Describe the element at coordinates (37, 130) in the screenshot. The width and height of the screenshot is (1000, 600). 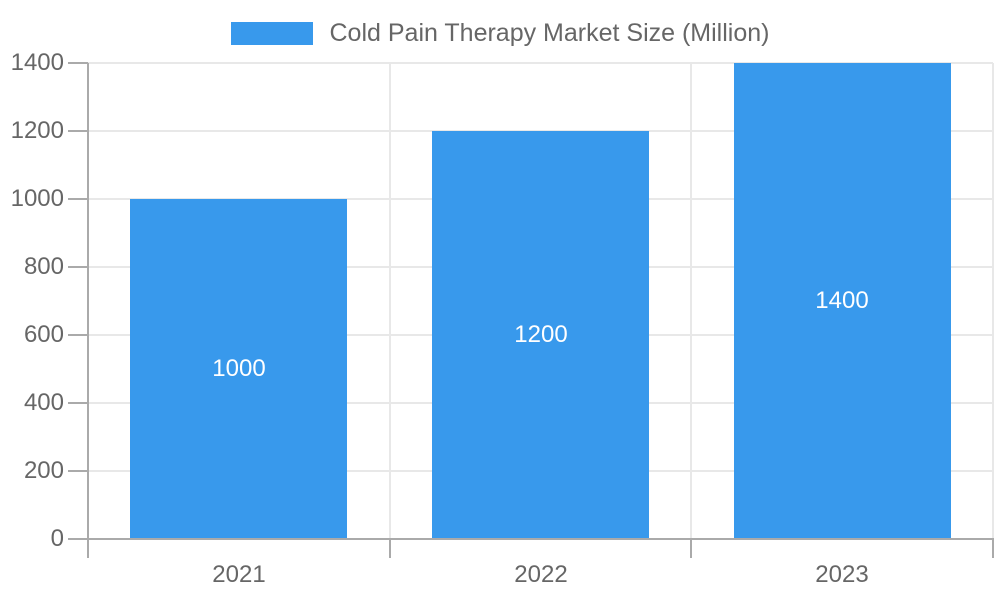
I see `y-tick-label: 1200` at that location.